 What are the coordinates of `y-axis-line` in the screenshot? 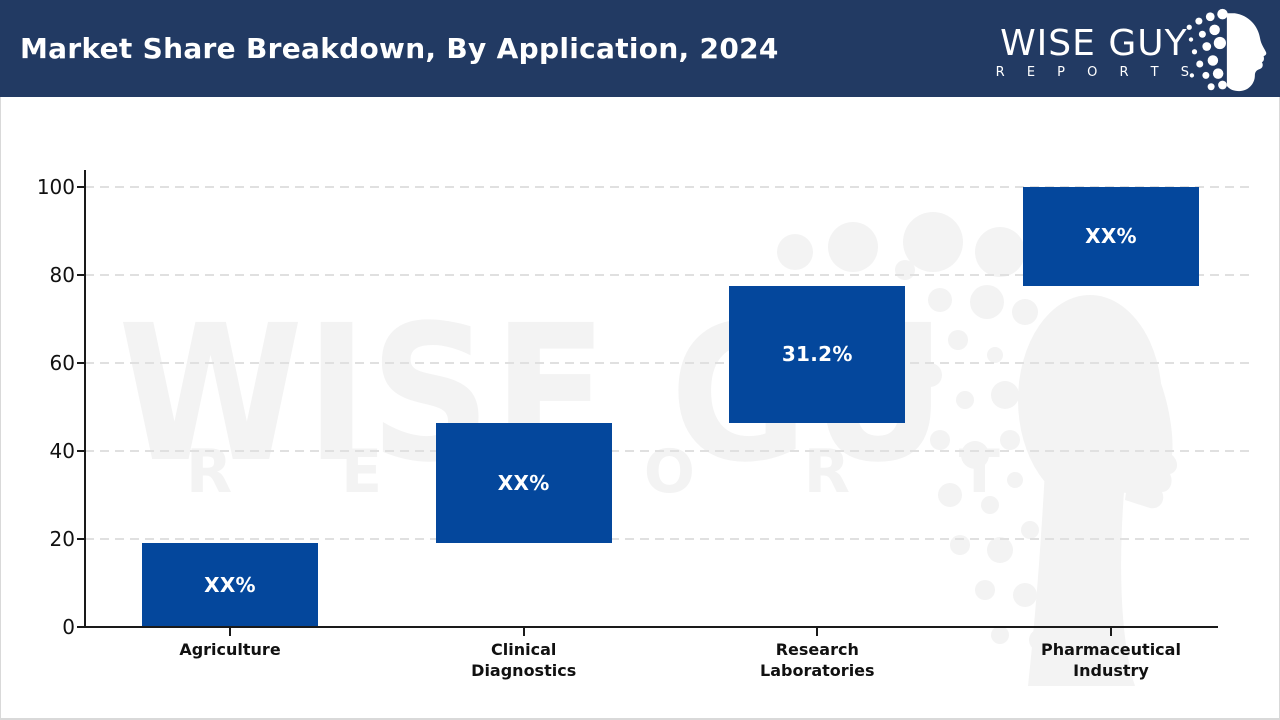 It's located at (85, 399).